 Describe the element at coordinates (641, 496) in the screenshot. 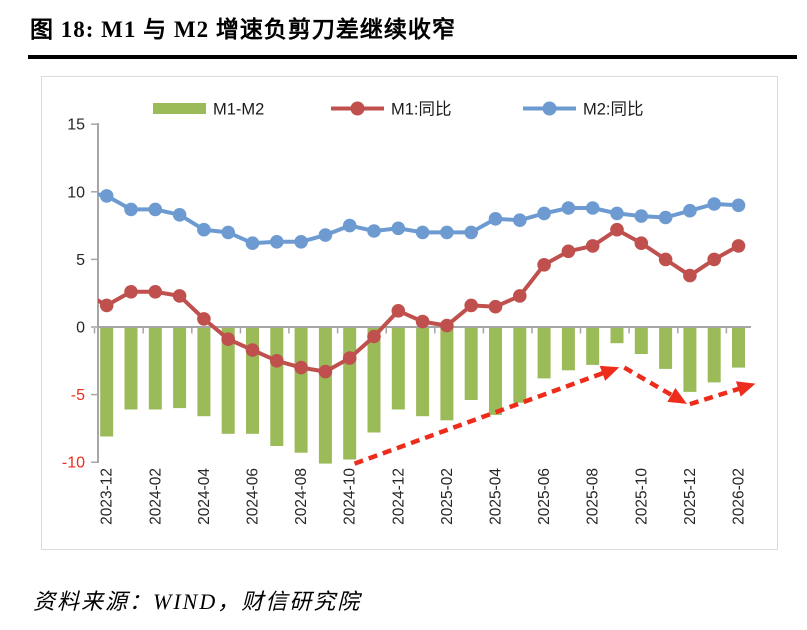

I see `x-tick-label: 2025-10` at that location.